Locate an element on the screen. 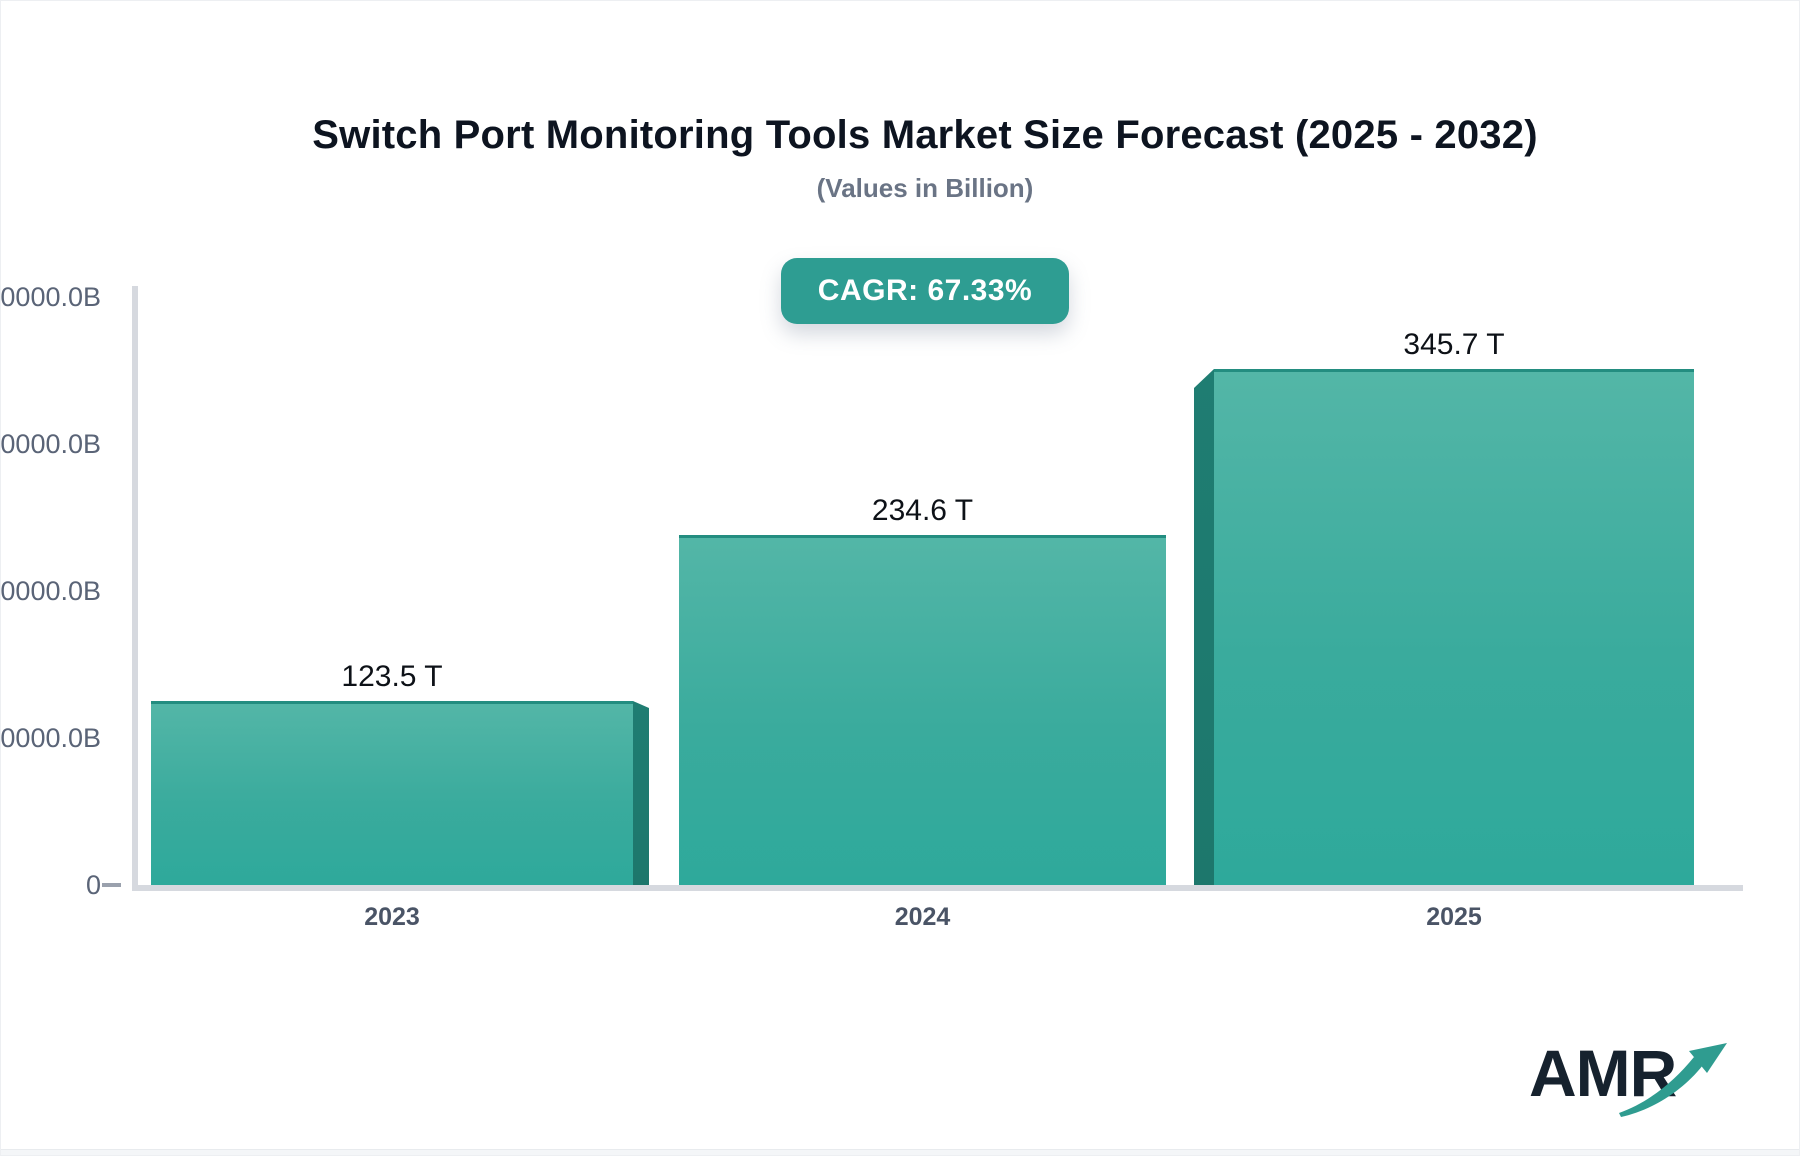  footer-strip is located at coordinates (900, 1152).